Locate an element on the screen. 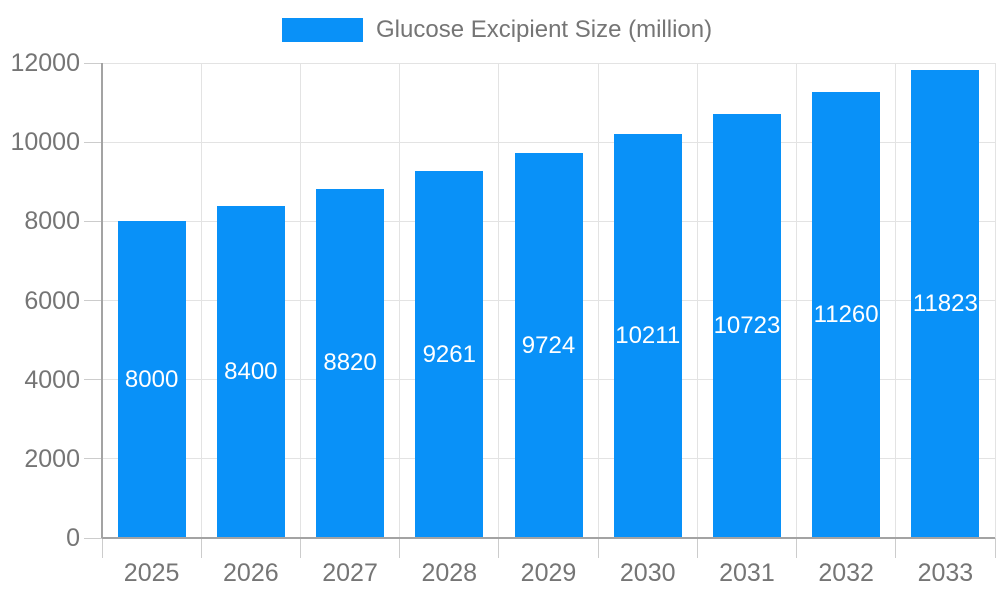  x-axis-label: 2025 is located at coordinates (151, 573).